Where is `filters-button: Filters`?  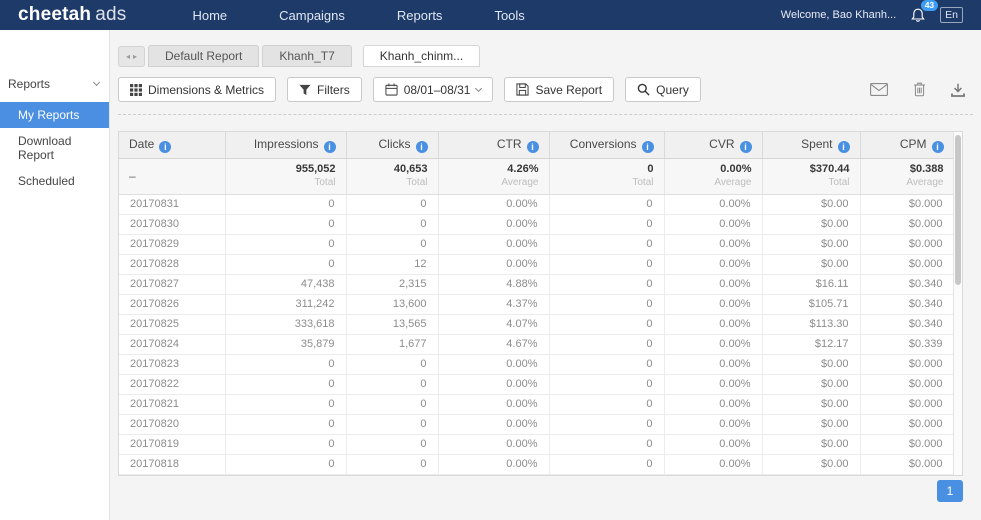 filters-button: Filters is located at coordinates (324, 89).